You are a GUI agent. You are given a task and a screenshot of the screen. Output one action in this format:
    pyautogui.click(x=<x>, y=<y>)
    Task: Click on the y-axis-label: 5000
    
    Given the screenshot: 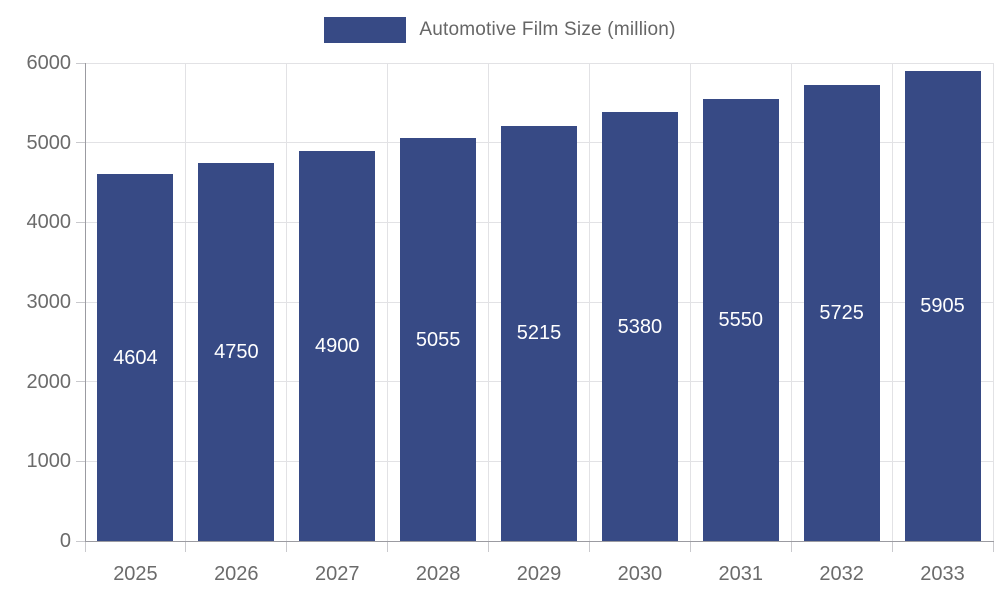 What is the action you would take?
    pyautogui.click(x=49, y=142)
    